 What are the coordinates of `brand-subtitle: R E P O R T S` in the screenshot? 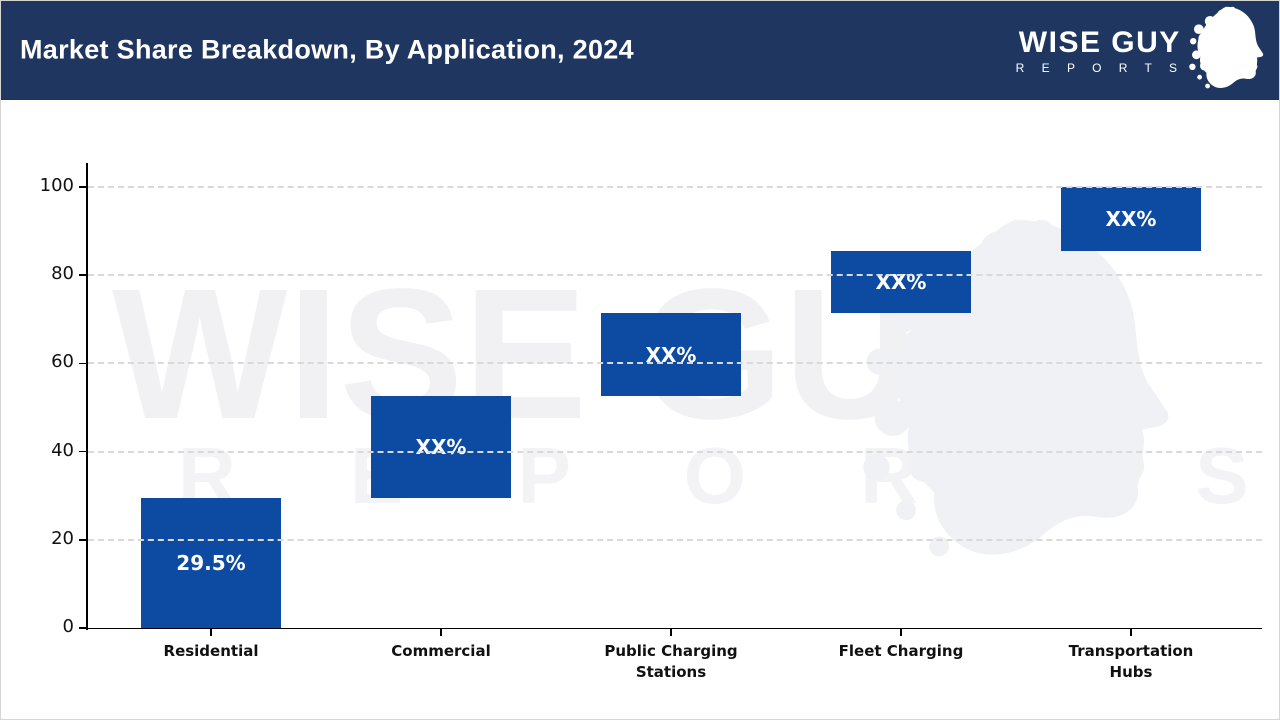 It's located at (1099, 67).